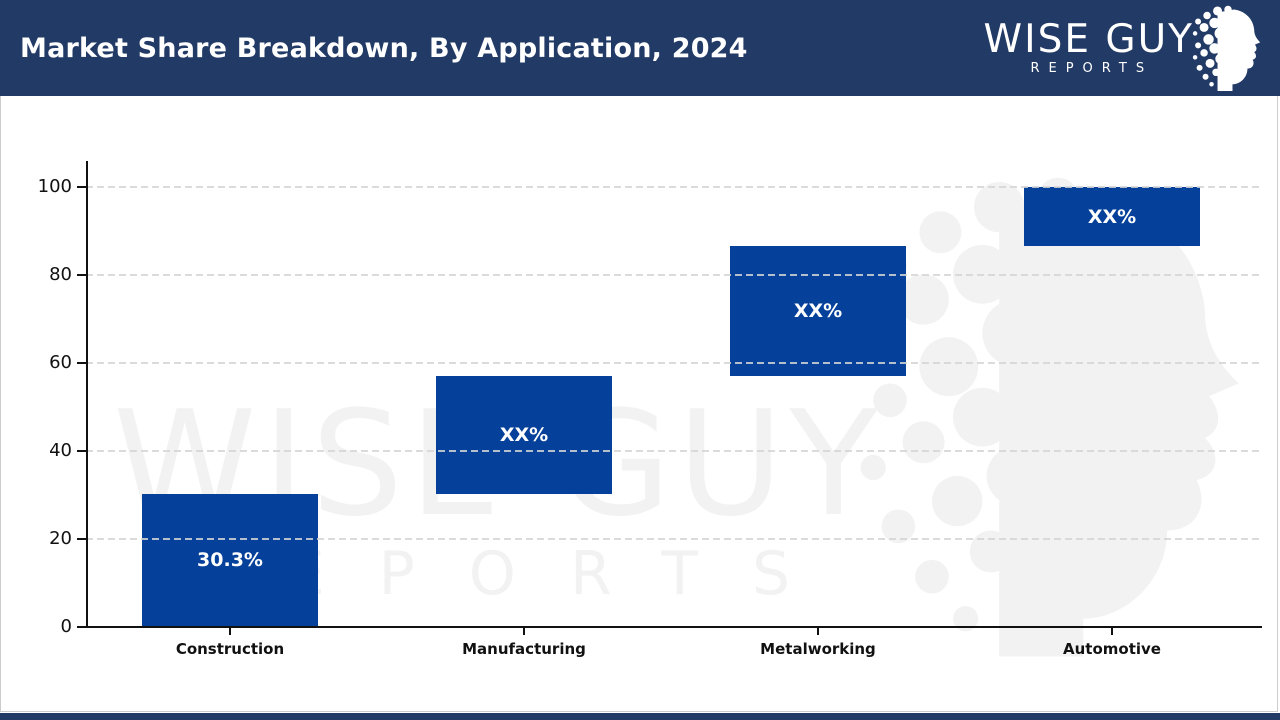  What do you see at coordinates (230, 649) in the screenshot?
I see `x-category-label: Construction` at bounding box center [230, 649].